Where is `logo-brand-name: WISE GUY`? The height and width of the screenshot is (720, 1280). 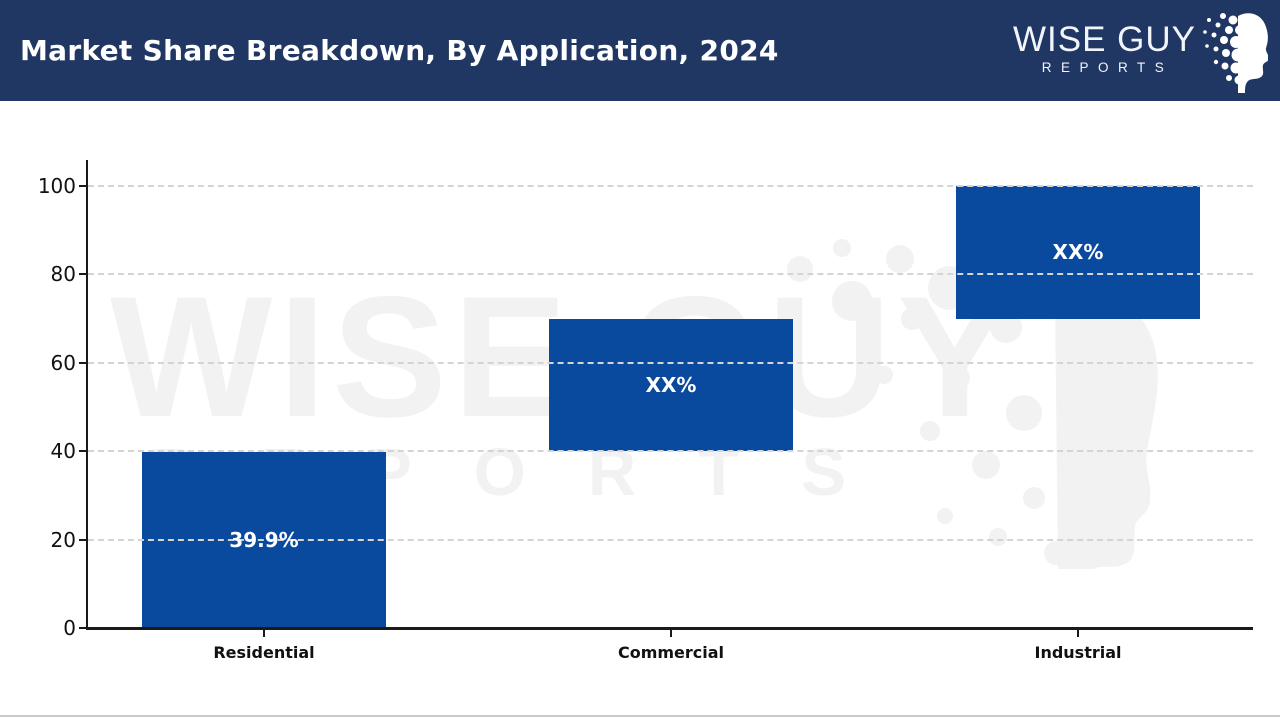 logo-brand-name: WISE GUY is located at coordinates (1104, 39).